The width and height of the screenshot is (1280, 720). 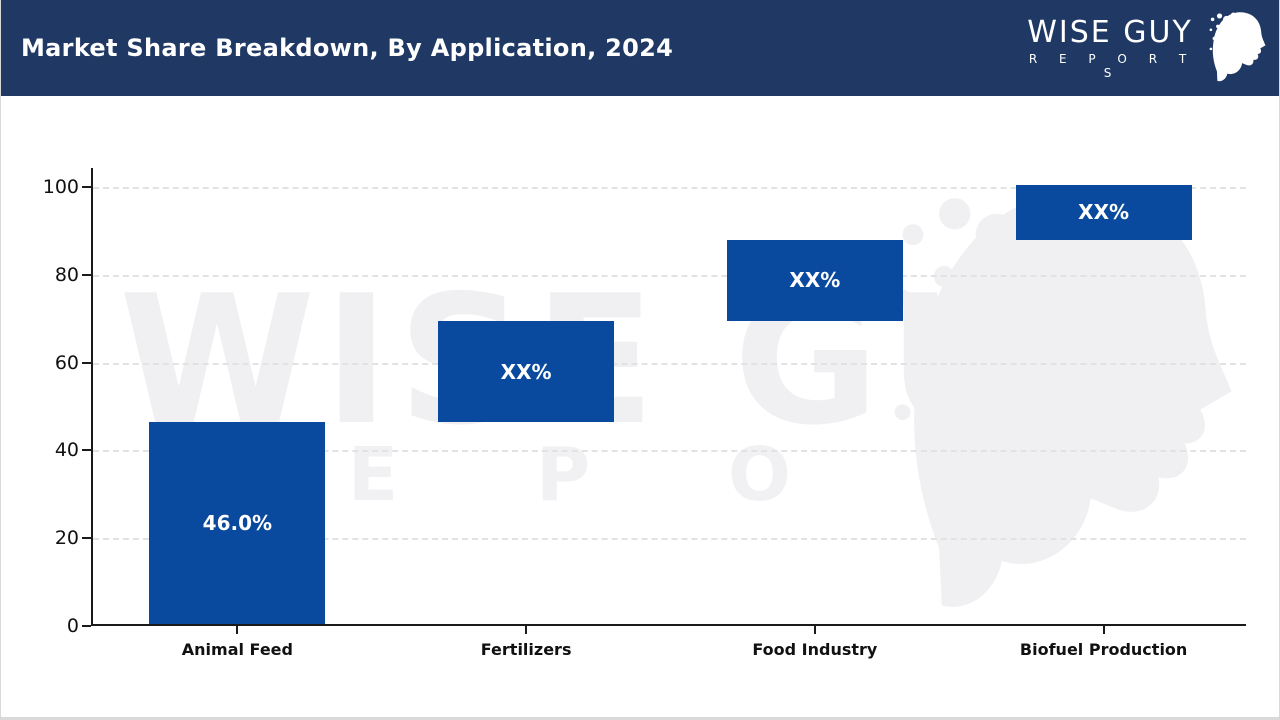 I want to click on bar-animal-feed: 46.0%, so click(x=237, y=523).